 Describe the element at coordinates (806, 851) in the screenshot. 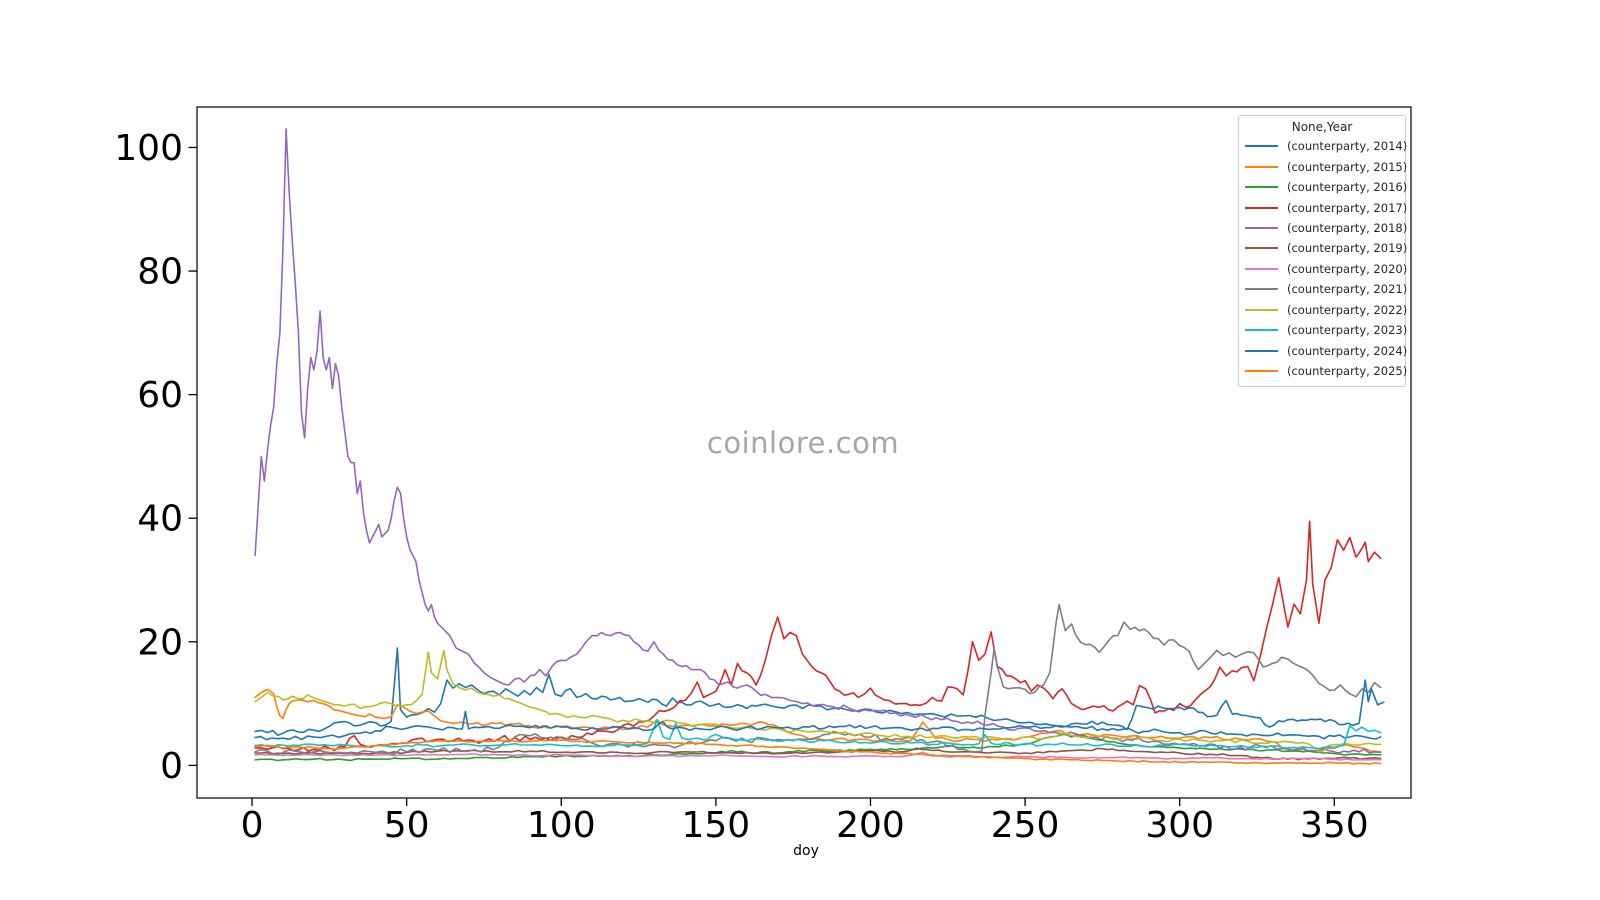

I see `x-axis-label: doy` at that location.